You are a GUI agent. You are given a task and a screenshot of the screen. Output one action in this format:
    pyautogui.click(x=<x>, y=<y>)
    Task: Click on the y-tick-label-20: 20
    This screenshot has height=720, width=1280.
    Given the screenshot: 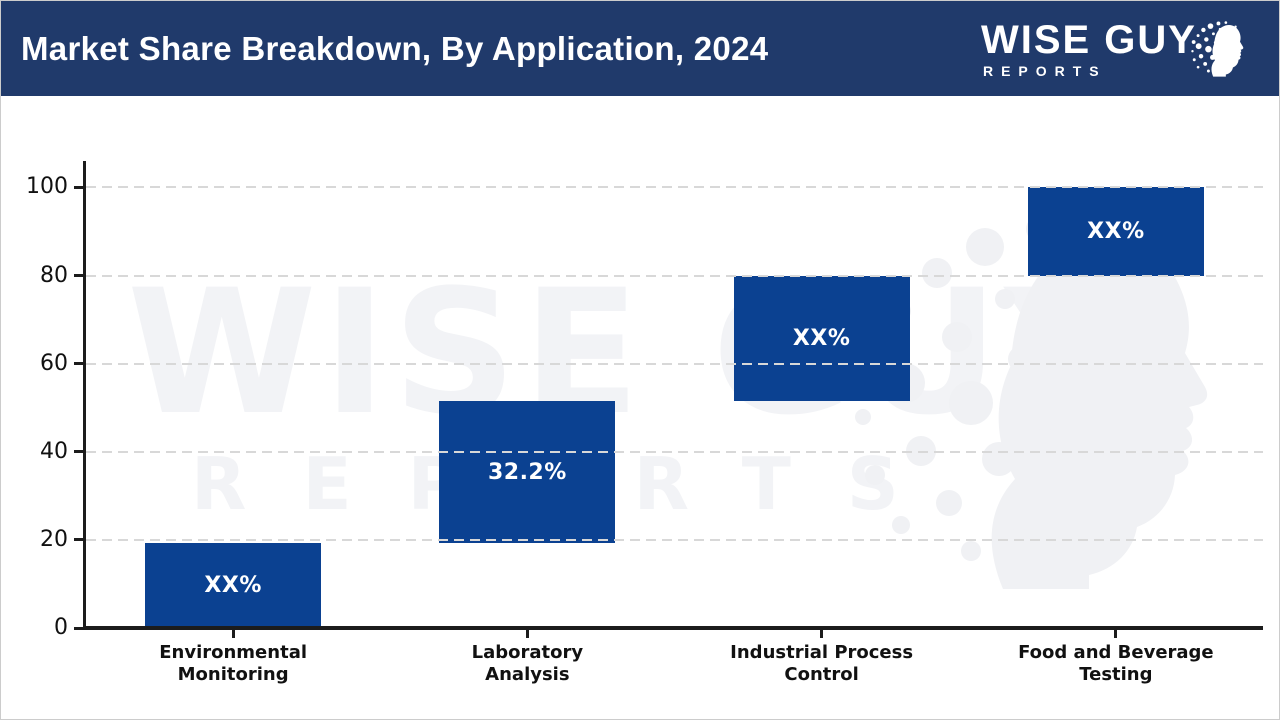 What is the action you would take?
    pyautogui.click(x=54, y=539)
    